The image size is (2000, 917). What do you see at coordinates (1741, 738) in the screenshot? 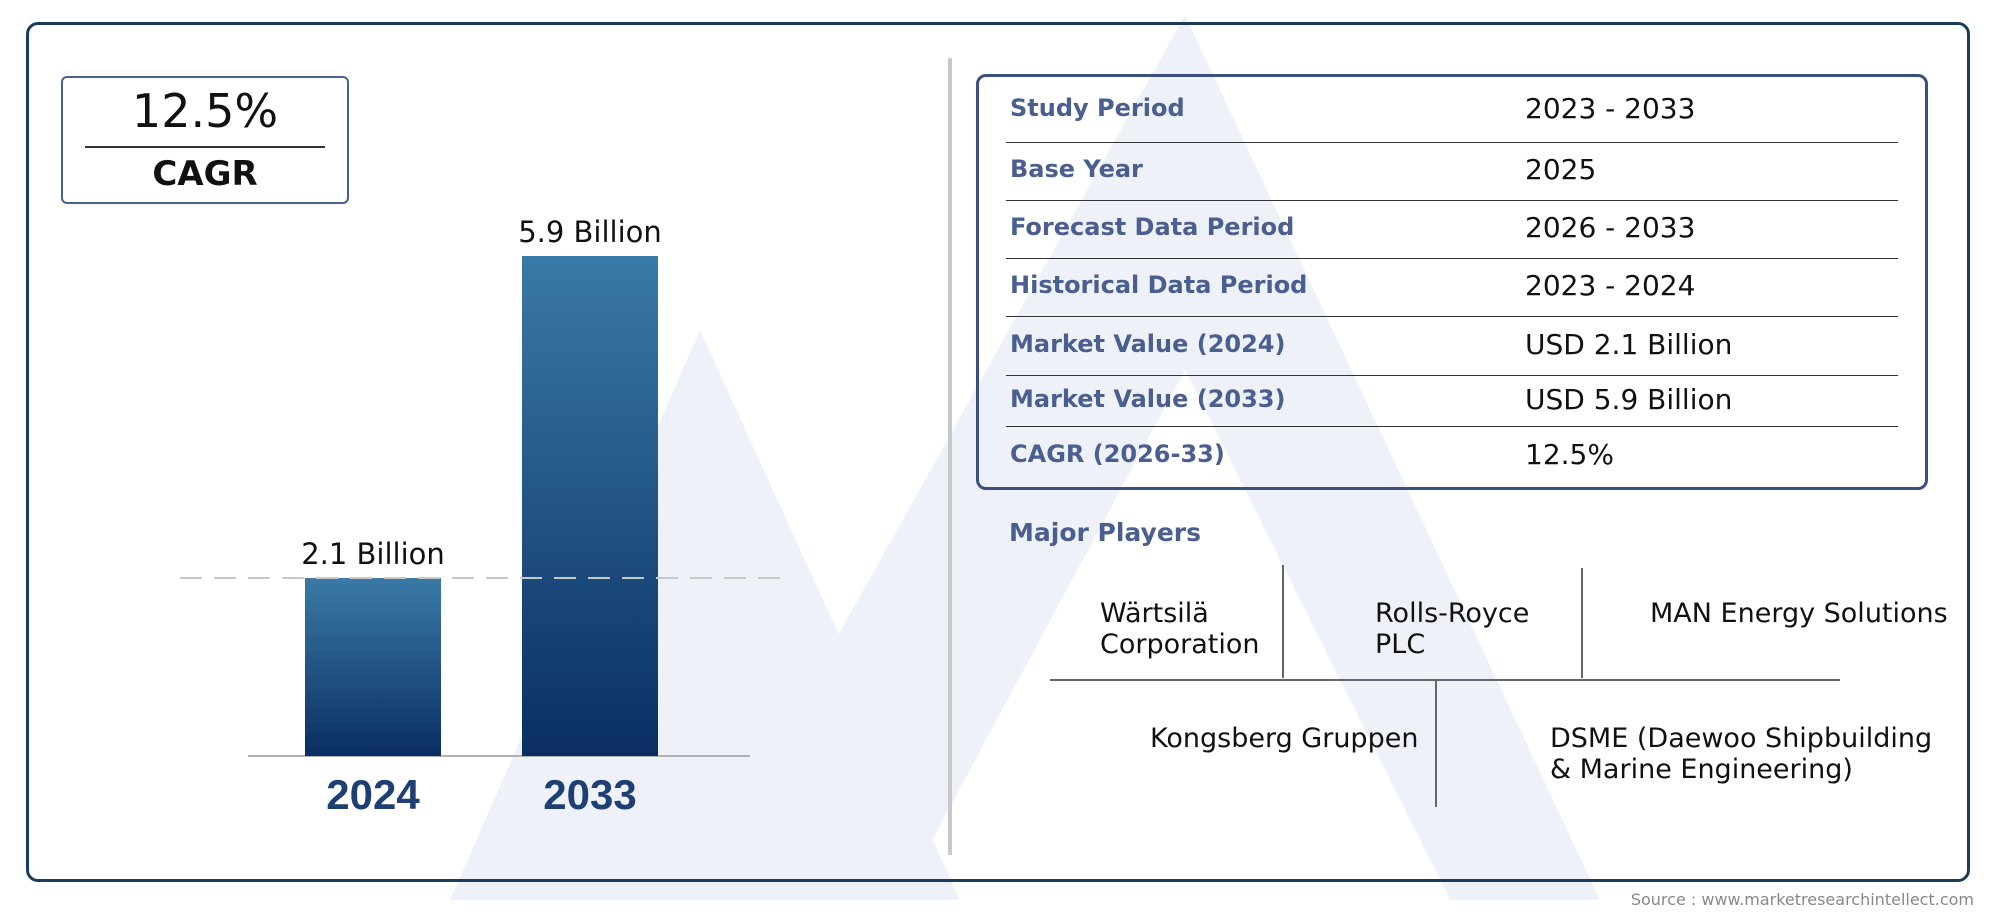
I see `player-name-line1: DSME (Daewoo Shipbuilding` at bounding box center [1741, 738].